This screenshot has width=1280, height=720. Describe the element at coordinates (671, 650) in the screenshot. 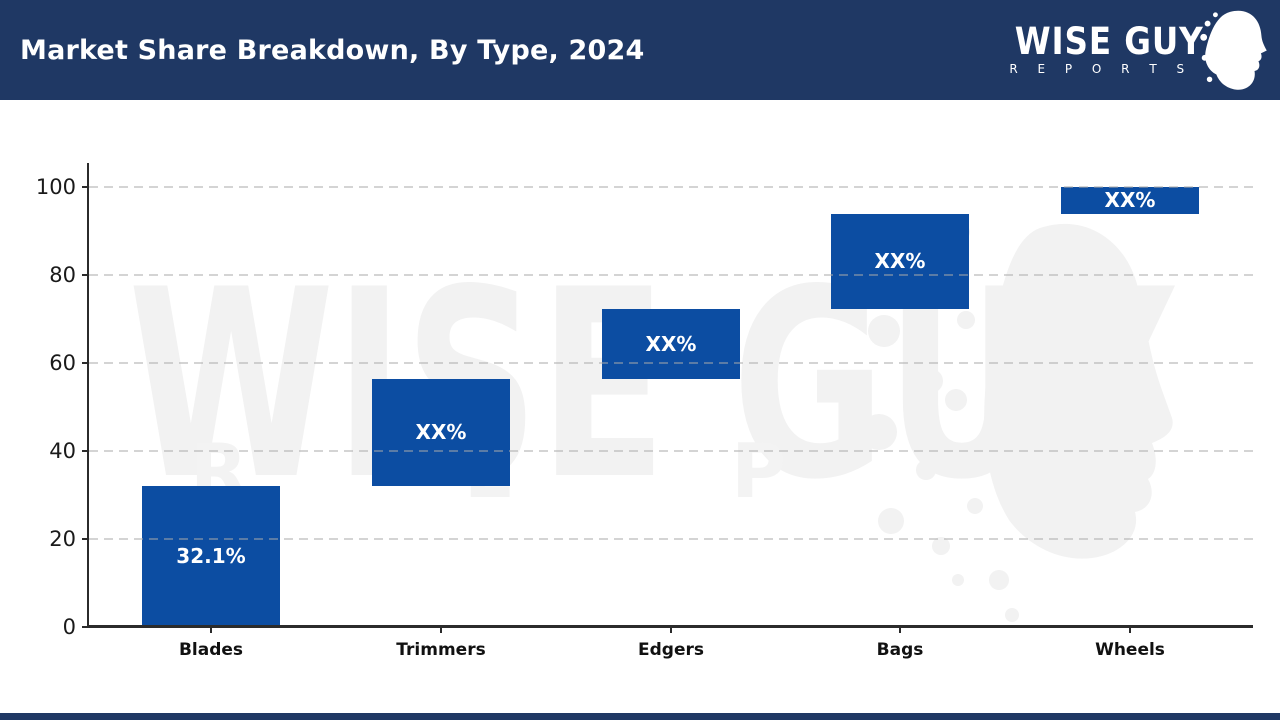

I see `x-category-label: Edgers` at that location.